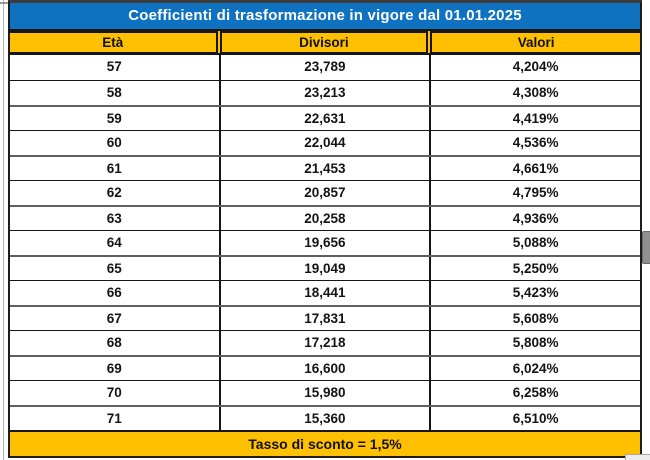  I want to click on cell-eta: 65, so click(114, 268).